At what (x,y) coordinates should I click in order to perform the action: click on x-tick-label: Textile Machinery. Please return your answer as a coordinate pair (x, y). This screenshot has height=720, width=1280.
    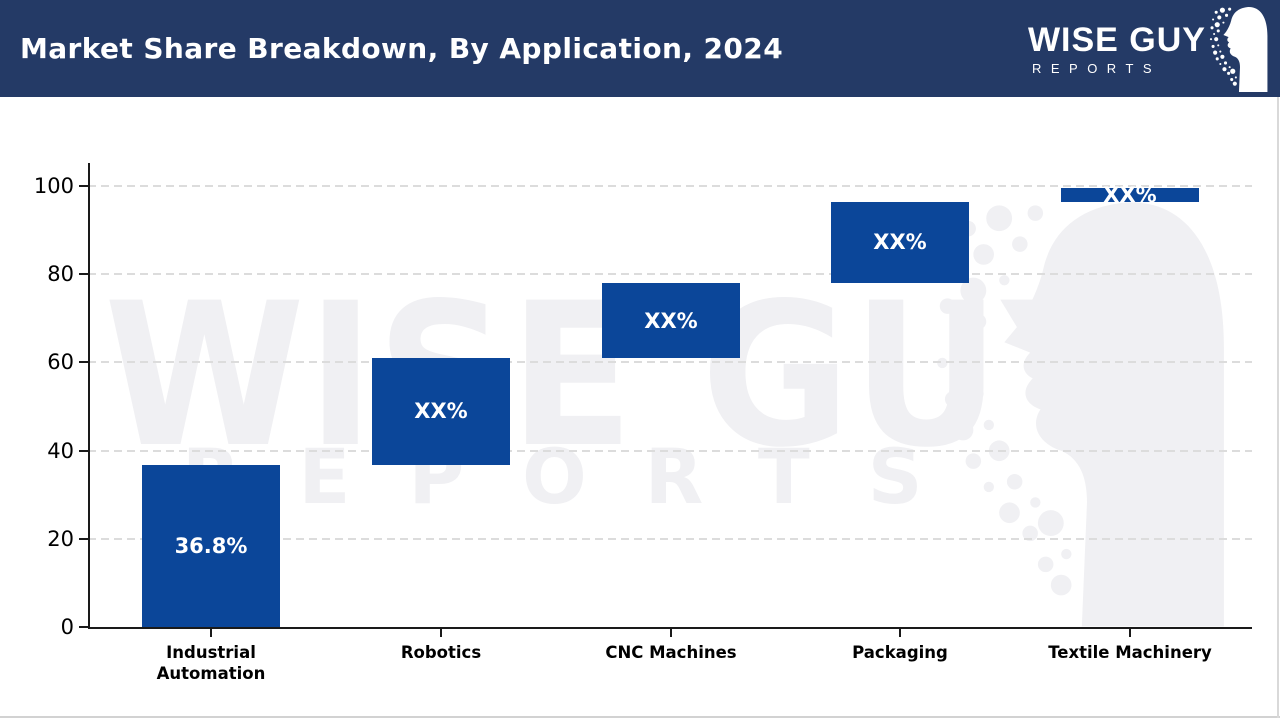
    Looking at the image, I should click on (1130, 652).